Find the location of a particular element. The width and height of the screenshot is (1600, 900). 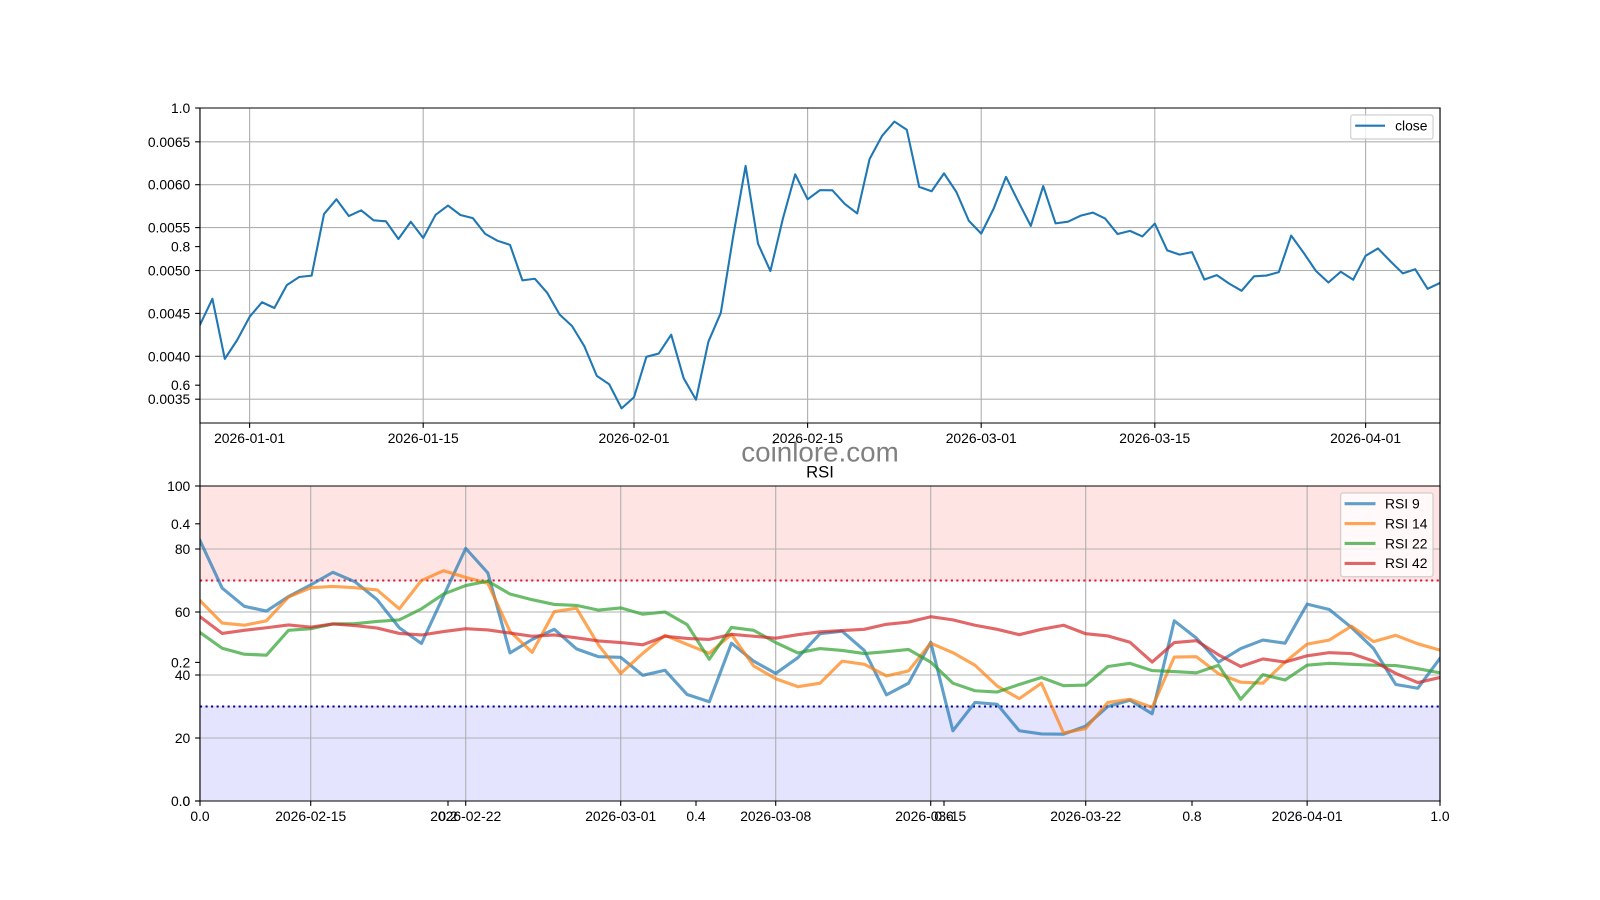

svg-text: 2026-01-01 is located at coordinates (249, 438).